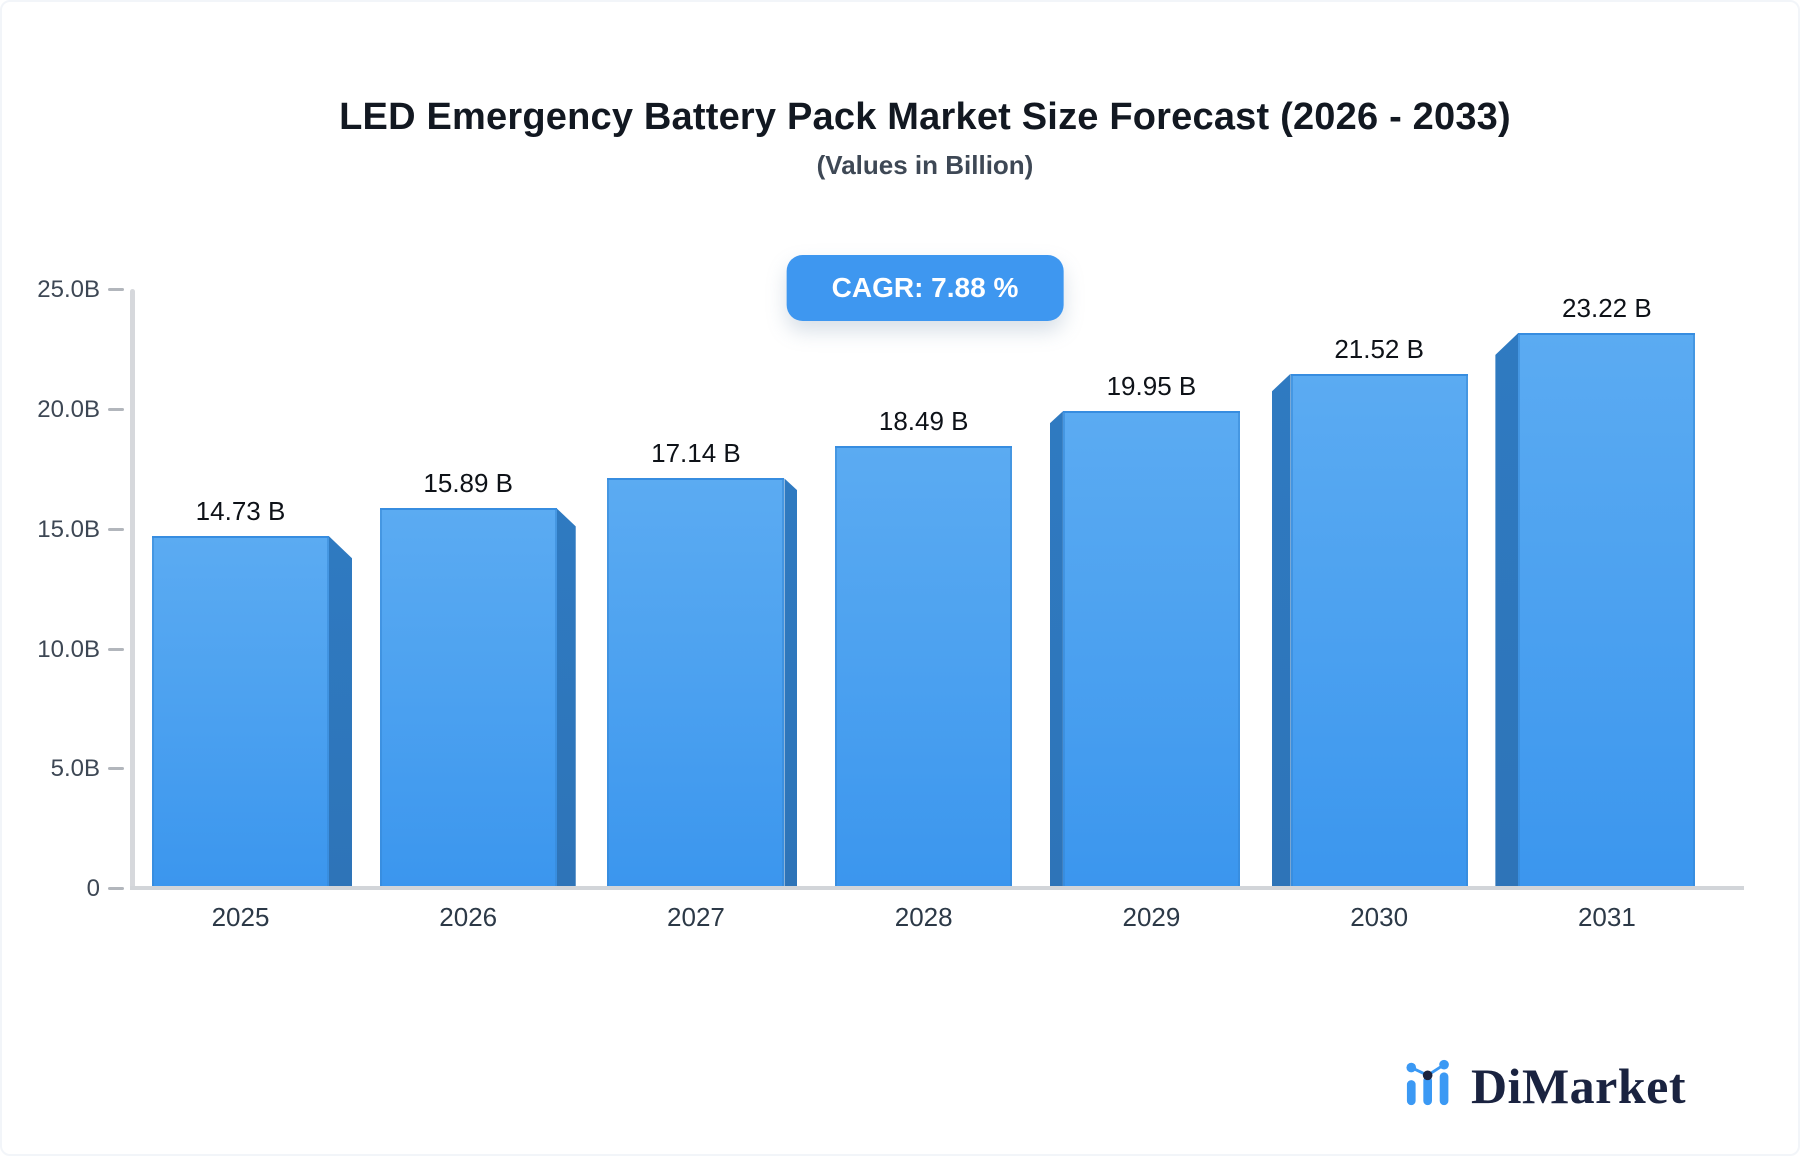  I want to click on bar-2029: 19.95 B, so click(1144, 630).